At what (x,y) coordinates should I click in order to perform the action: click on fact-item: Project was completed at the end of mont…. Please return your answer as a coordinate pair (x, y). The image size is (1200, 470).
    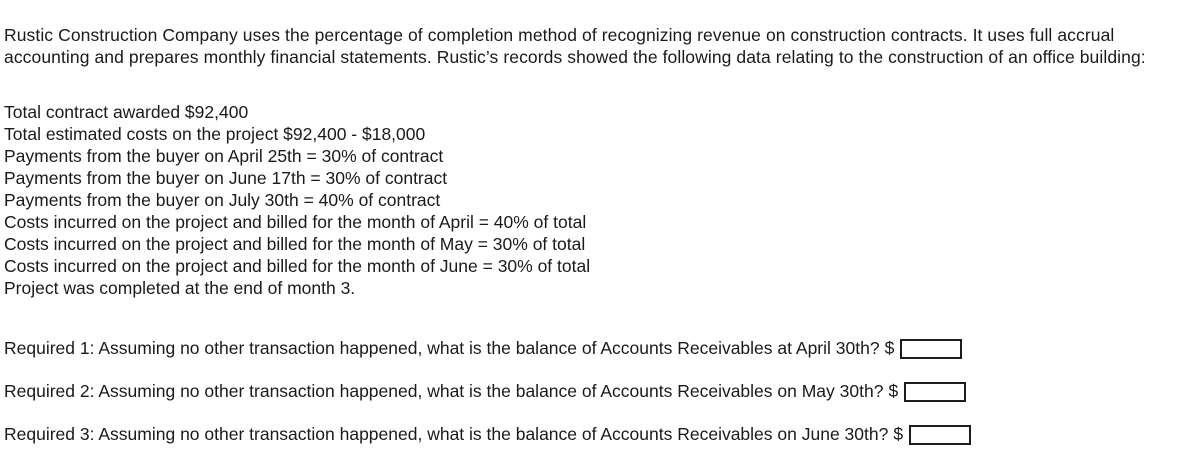
    Looking at the image, I should click on (180, 288).